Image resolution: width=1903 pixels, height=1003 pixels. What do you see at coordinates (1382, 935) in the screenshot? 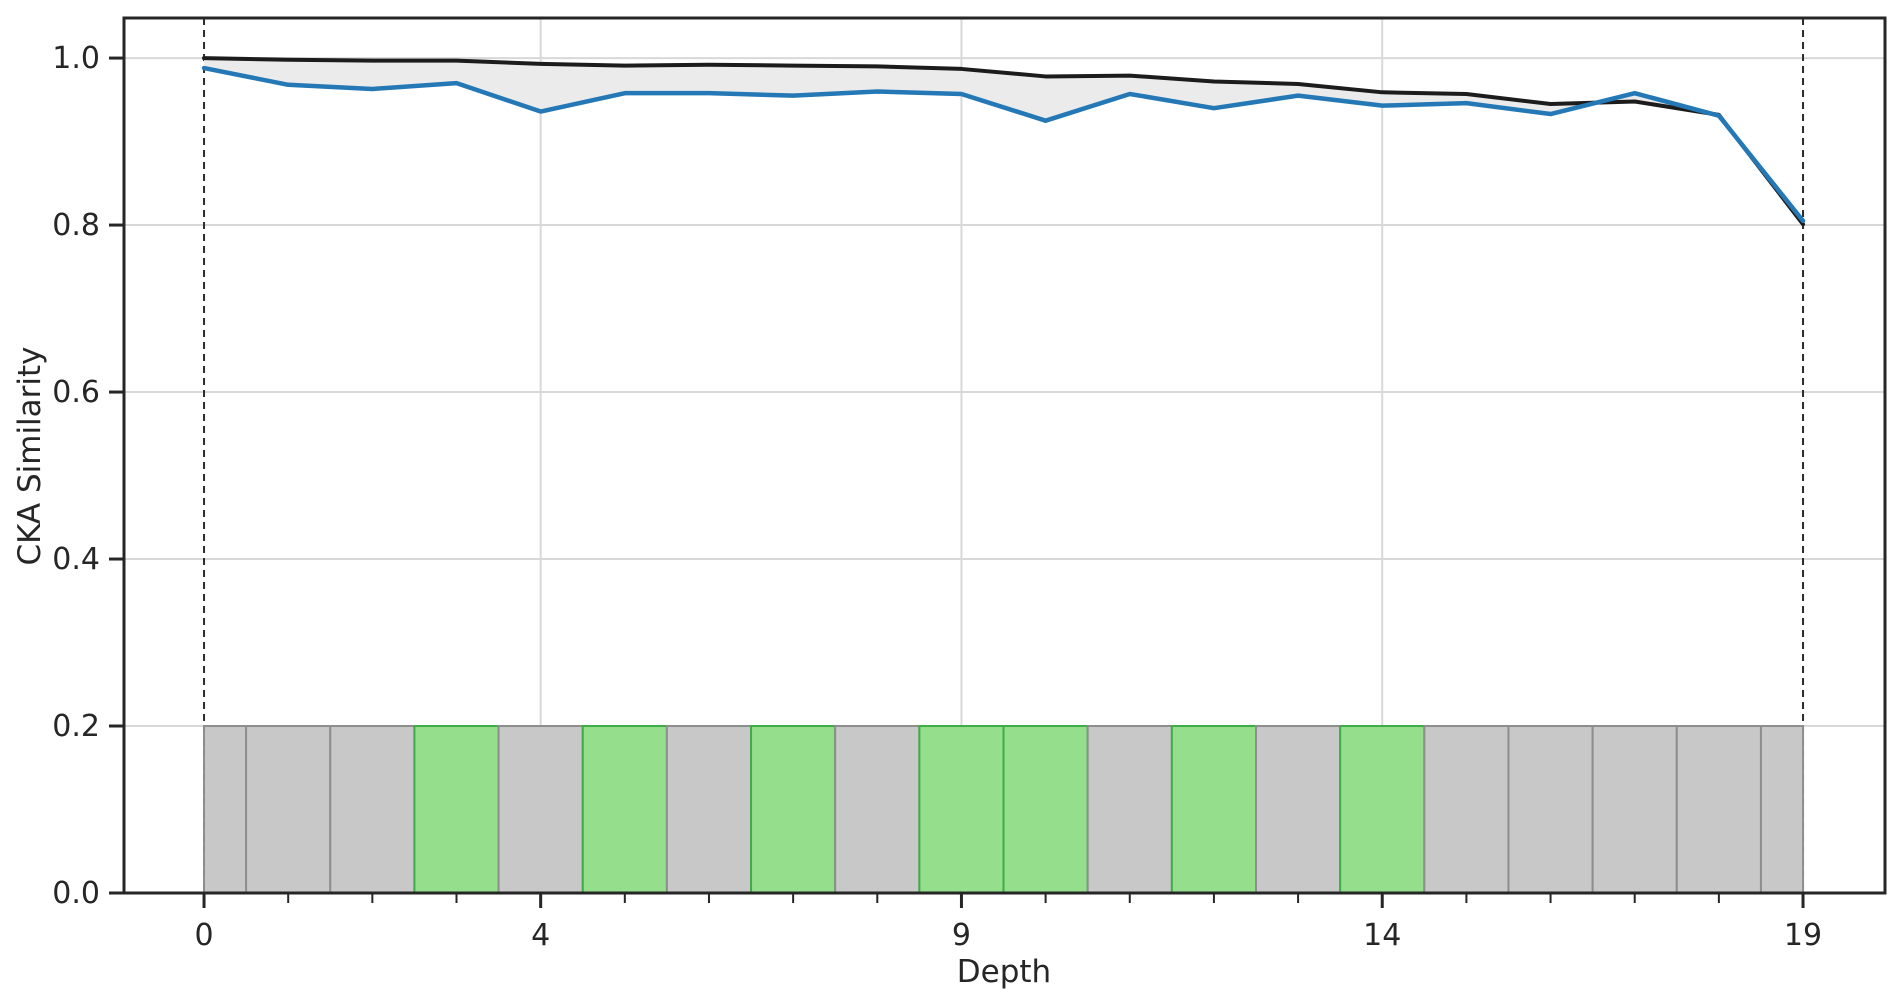
I see `x-tick-label: 14` at bounding box center [1382, 935].